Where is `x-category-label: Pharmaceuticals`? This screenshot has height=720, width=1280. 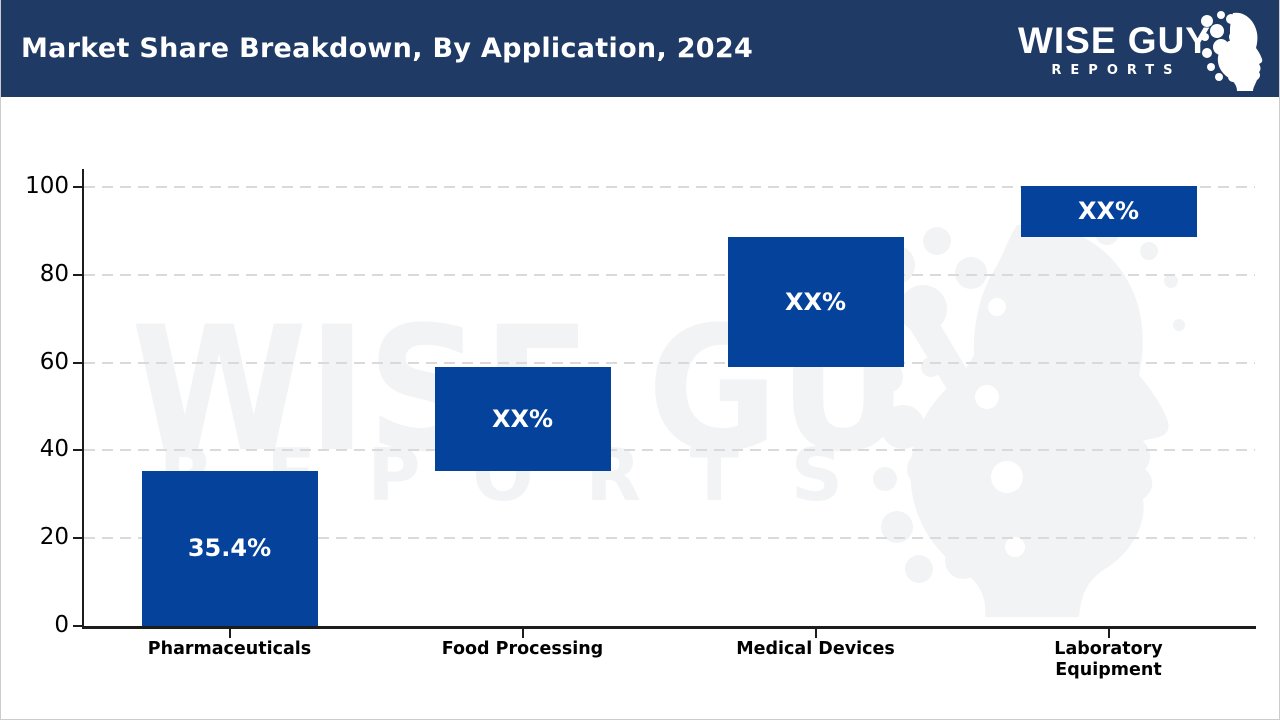 x-category-label: Pharmaceuticals is located at coordinates (229, 649).